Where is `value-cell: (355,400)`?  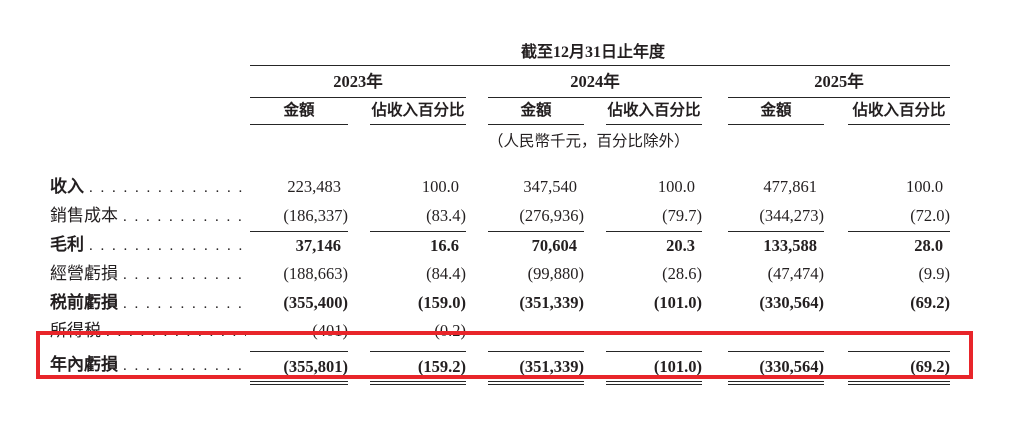 value-cell: (355,400) is located at coordinates (315, 302).